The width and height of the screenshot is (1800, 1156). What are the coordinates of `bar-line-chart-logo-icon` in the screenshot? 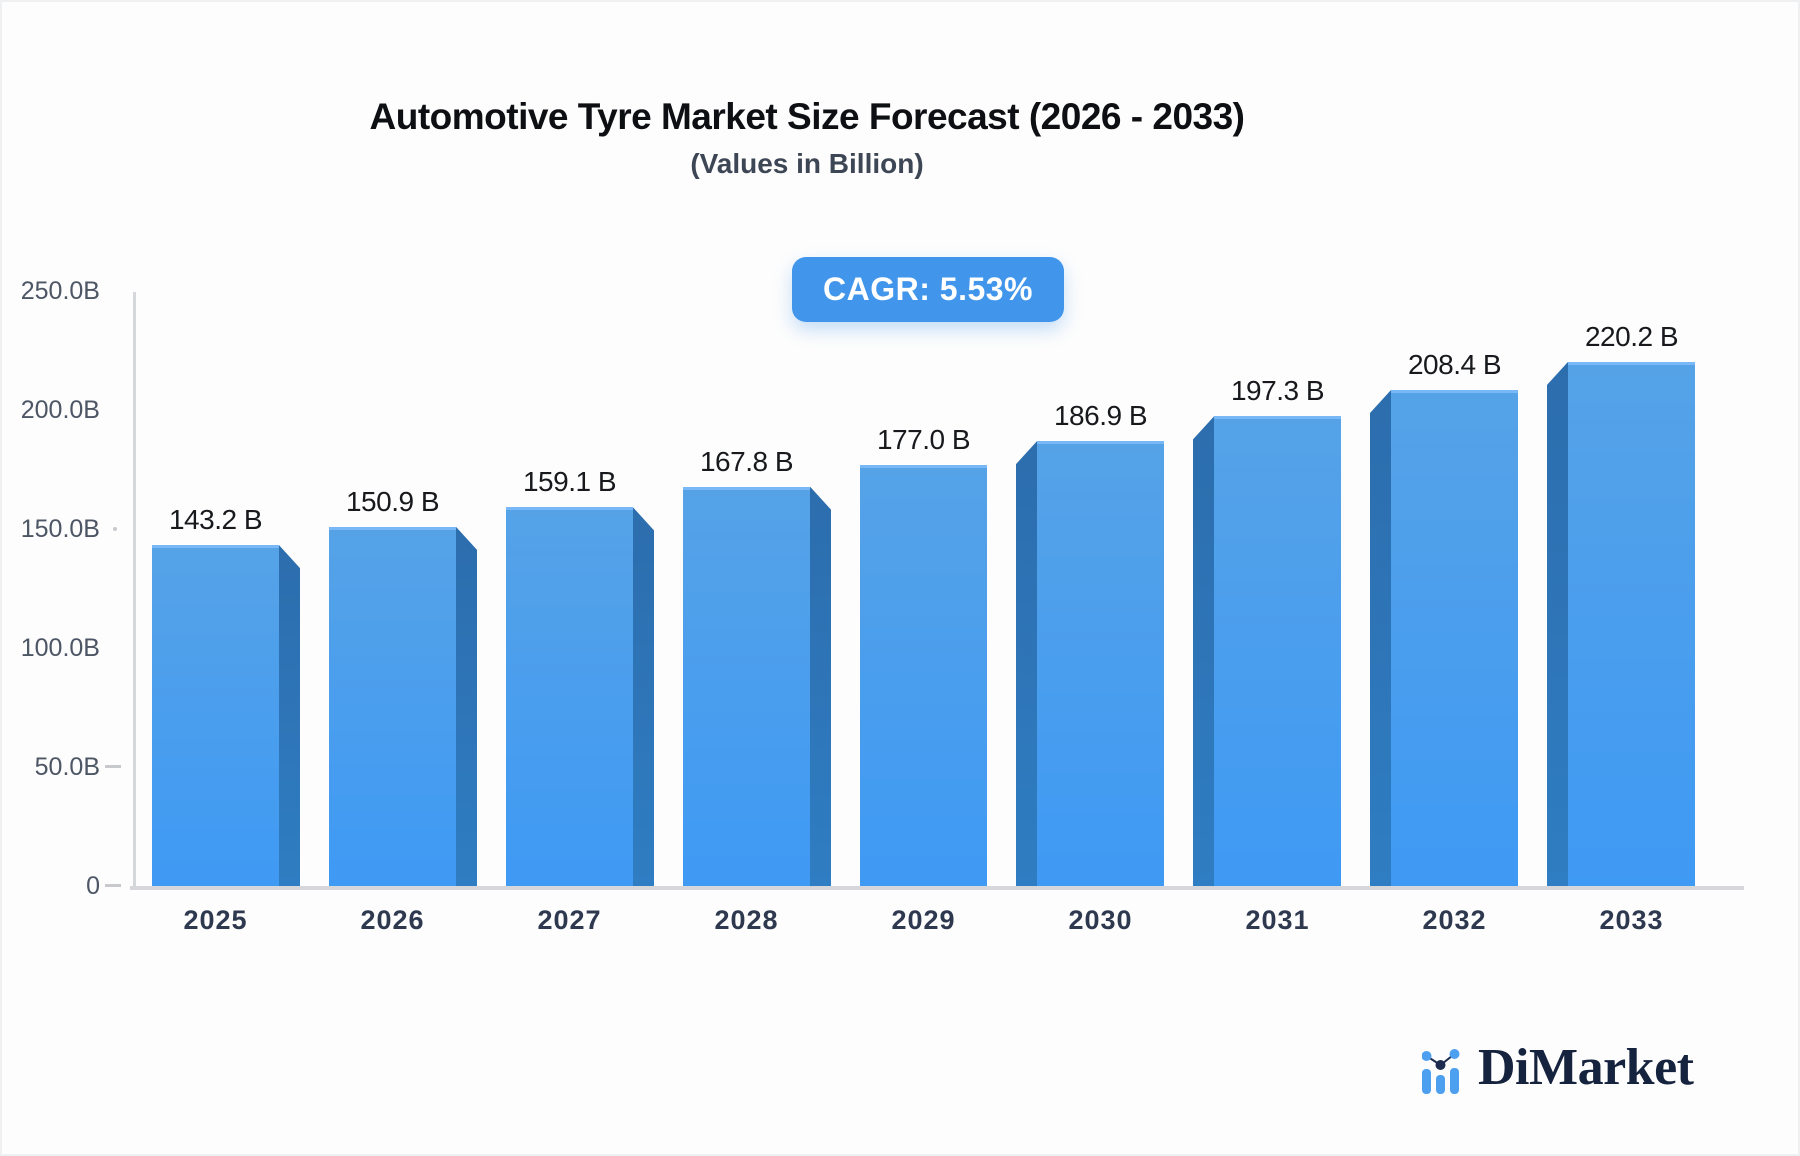 It's located at (1441, 1071).